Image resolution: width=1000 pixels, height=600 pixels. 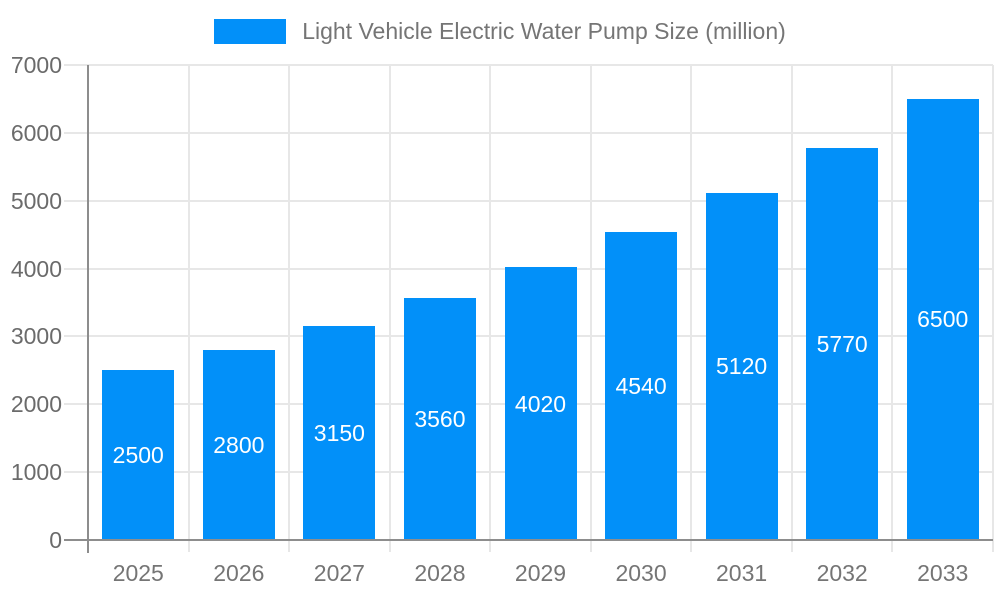 I want to click on bar-value-label: 6500, so click(x=943, y=319).